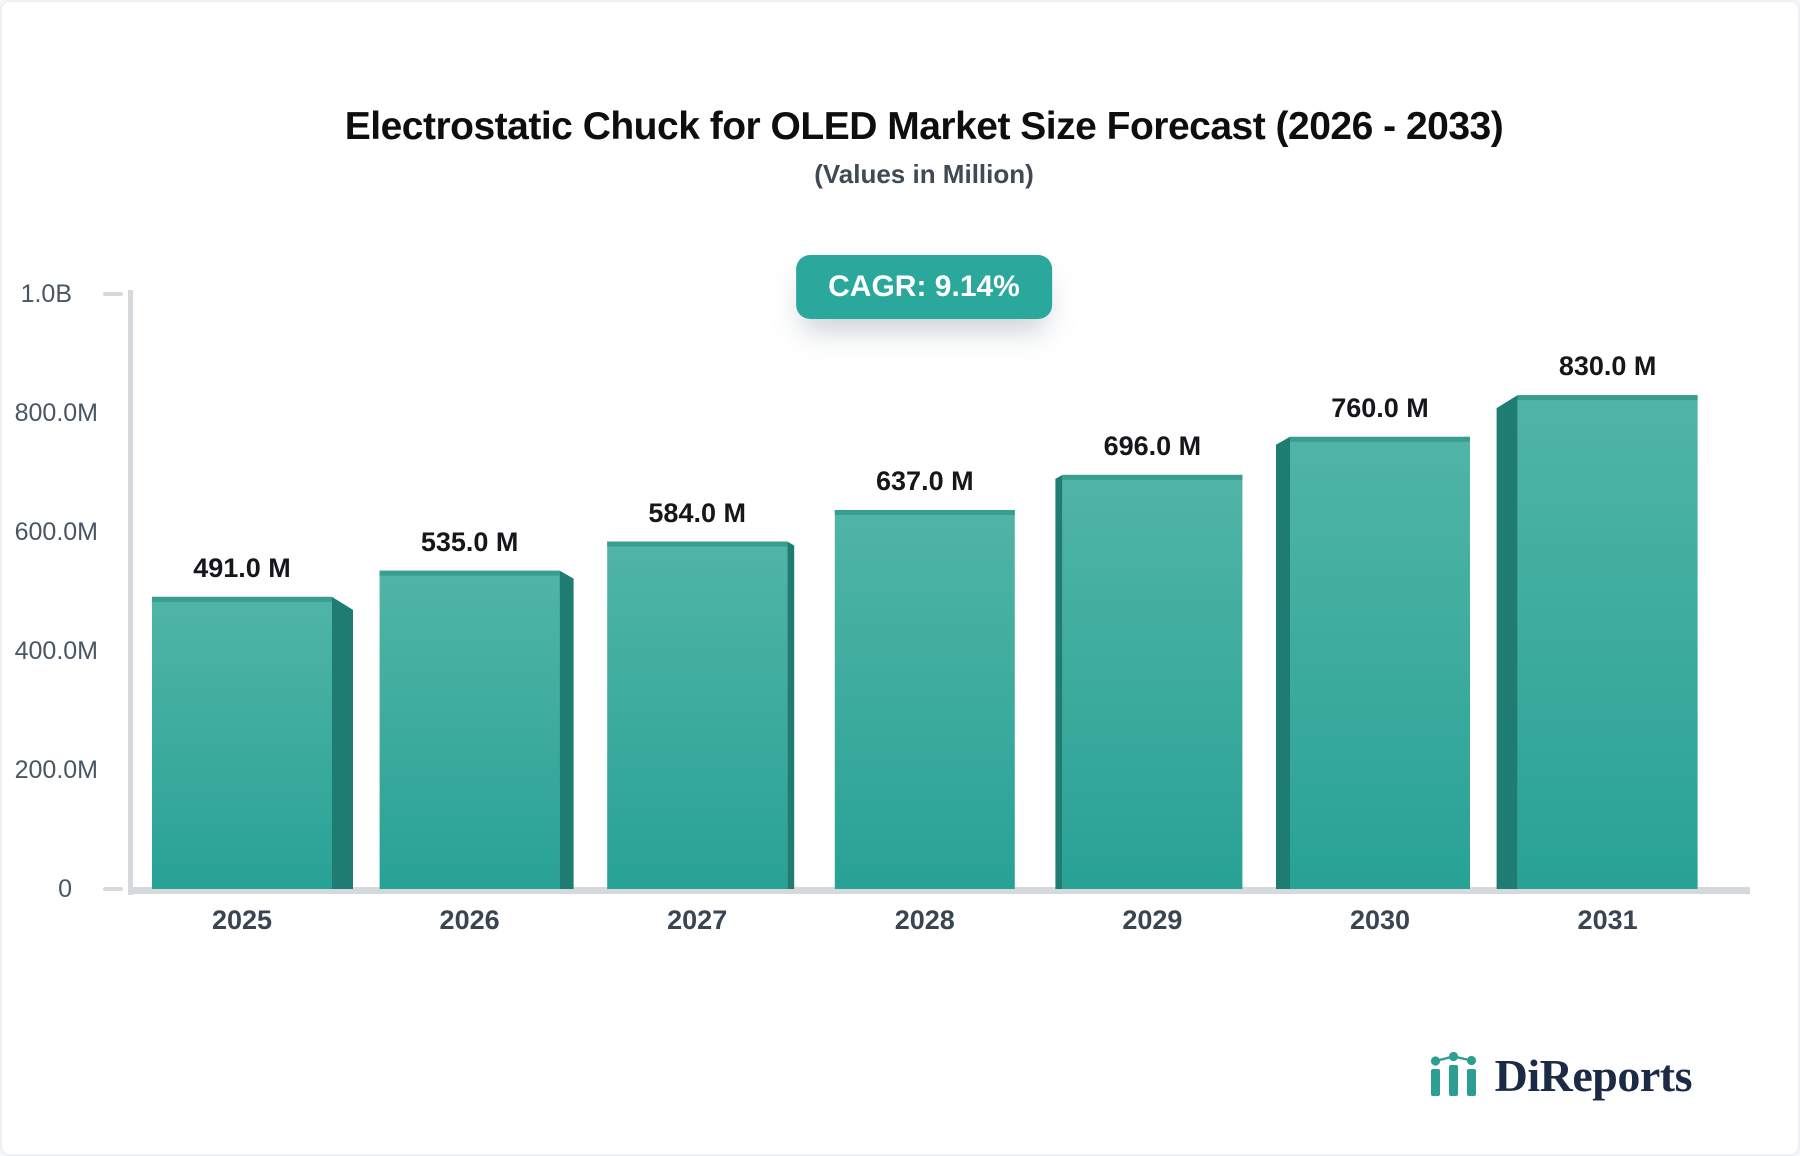 The image size is (1800, 1156). I want to click on direports-logo: DiReports, so click(1560, 1075).